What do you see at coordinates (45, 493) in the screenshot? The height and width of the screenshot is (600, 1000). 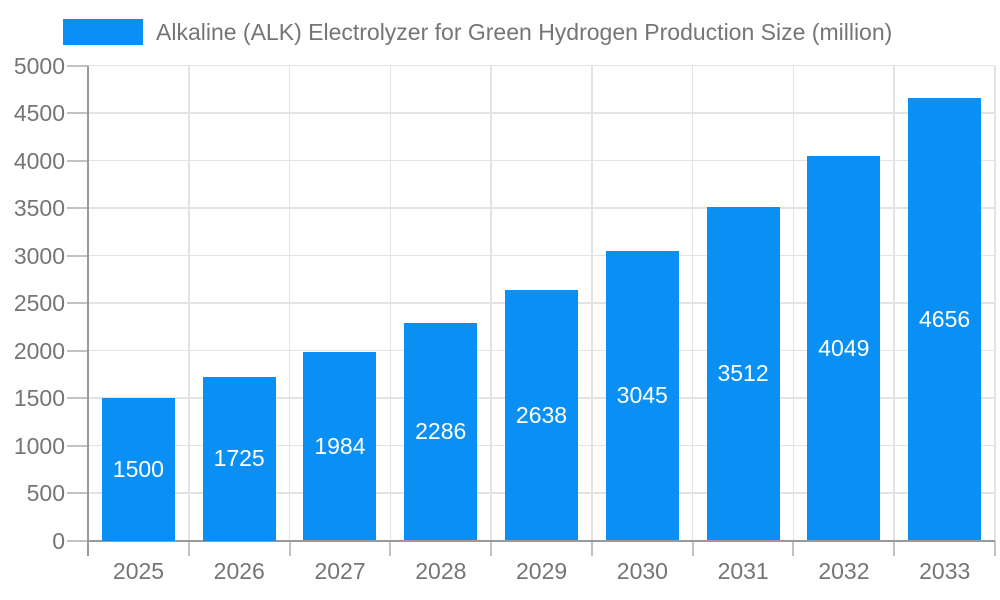 I see `y-axis-label: 500` at bounding box center [45, 493].